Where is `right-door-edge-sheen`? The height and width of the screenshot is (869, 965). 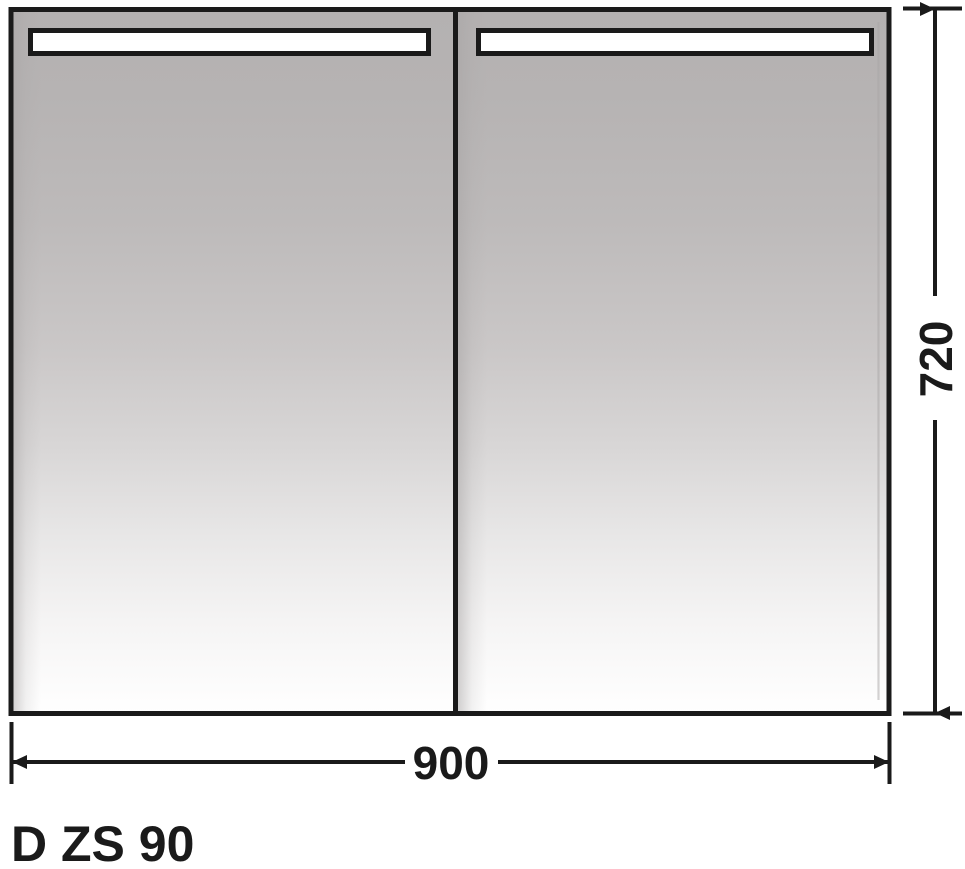 right-door-edge-sheen is located at coordinates (472, 361).